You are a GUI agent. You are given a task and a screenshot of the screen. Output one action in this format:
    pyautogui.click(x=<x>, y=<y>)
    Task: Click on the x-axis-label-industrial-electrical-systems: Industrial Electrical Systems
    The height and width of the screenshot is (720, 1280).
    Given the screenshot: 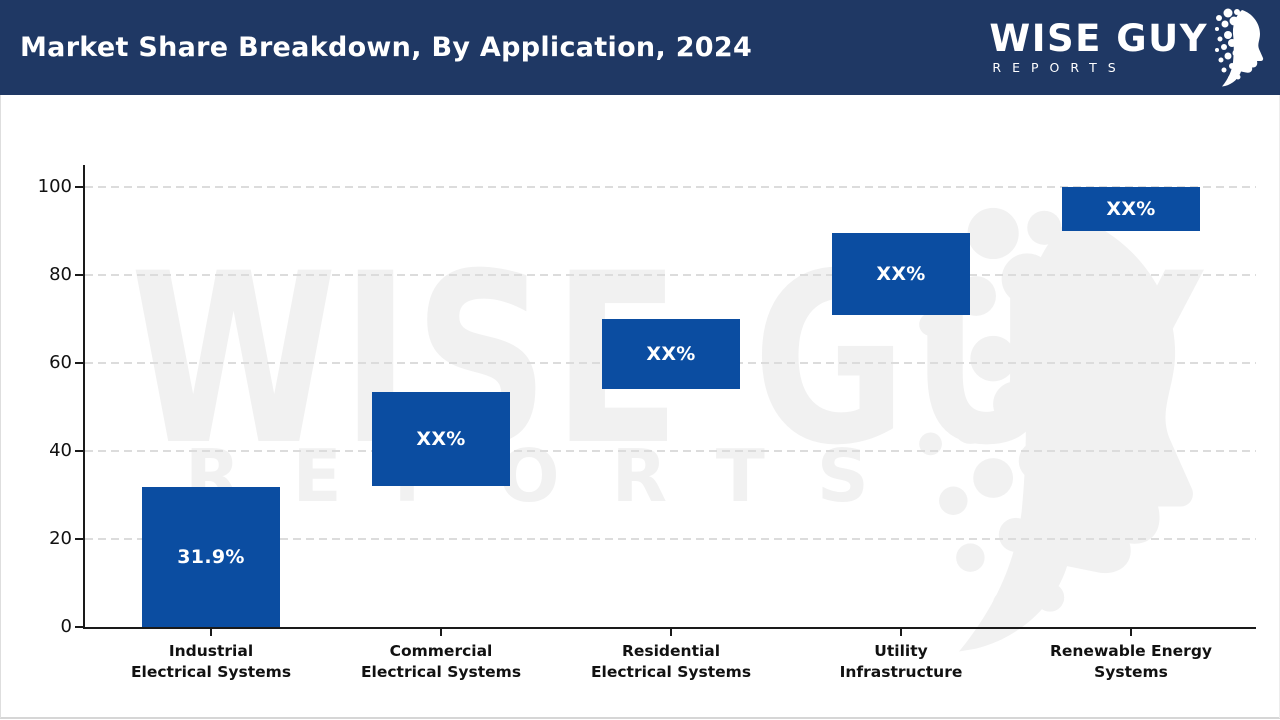 What is the action you would take?
    pyautogui.click(x=211, y=661)
    